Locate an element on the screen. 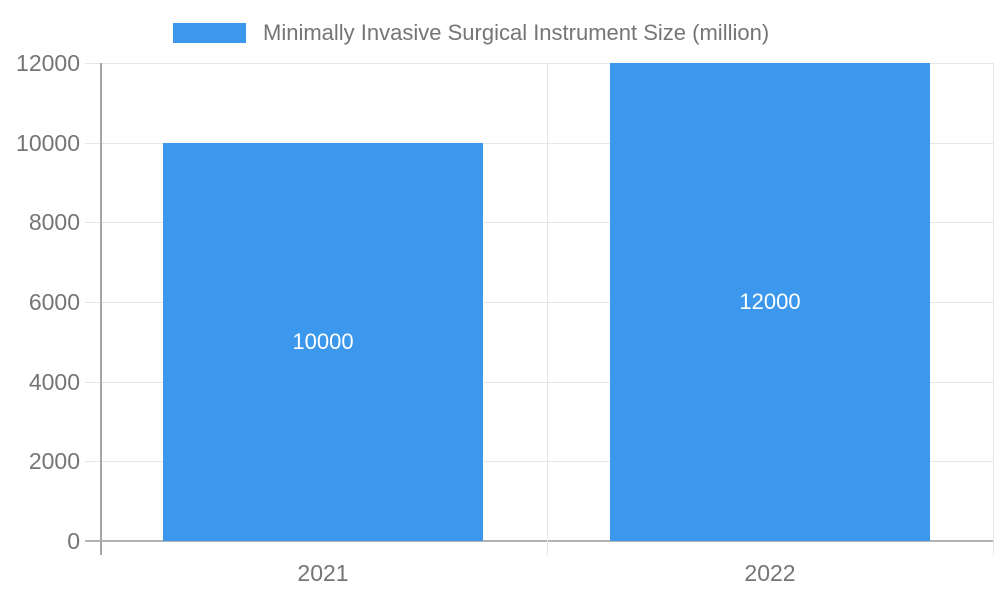 The image size is (1000, 600). y-axis-tick-label: 12000 is located at coordinates (48, 63).